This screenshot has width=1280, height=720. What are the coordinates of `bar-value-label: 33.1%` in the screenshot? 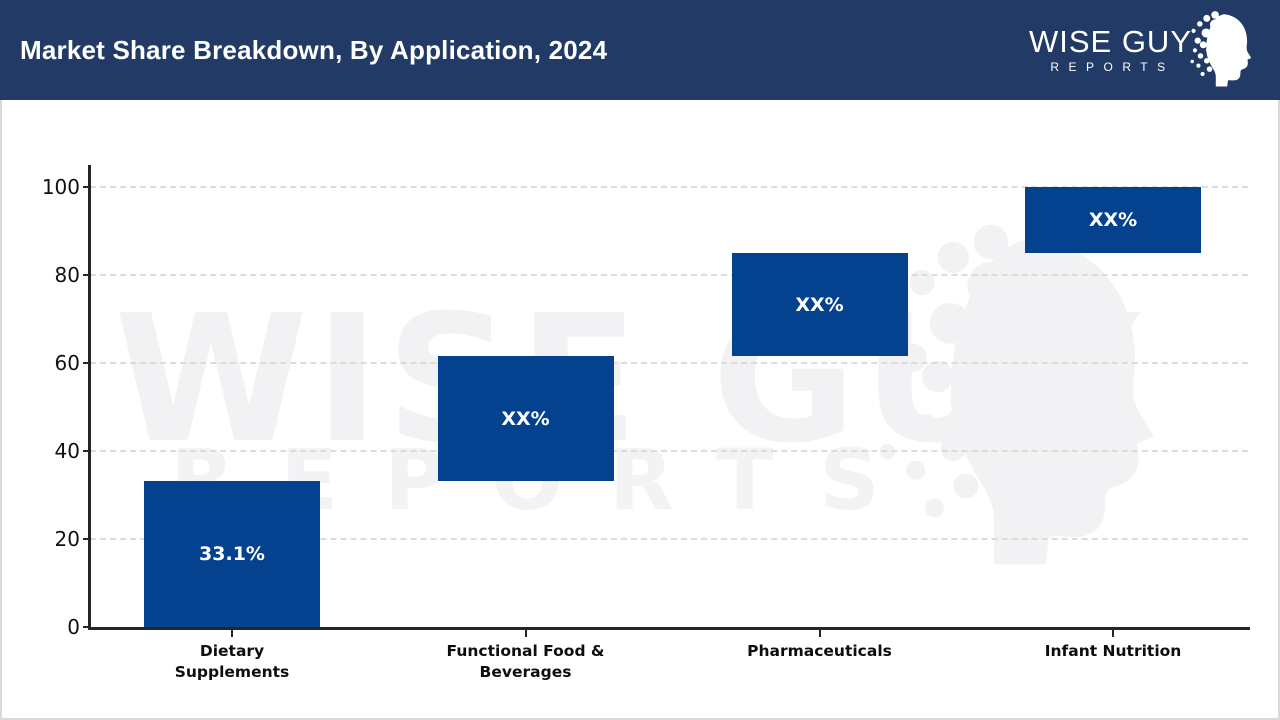 It's located at (232, 554).